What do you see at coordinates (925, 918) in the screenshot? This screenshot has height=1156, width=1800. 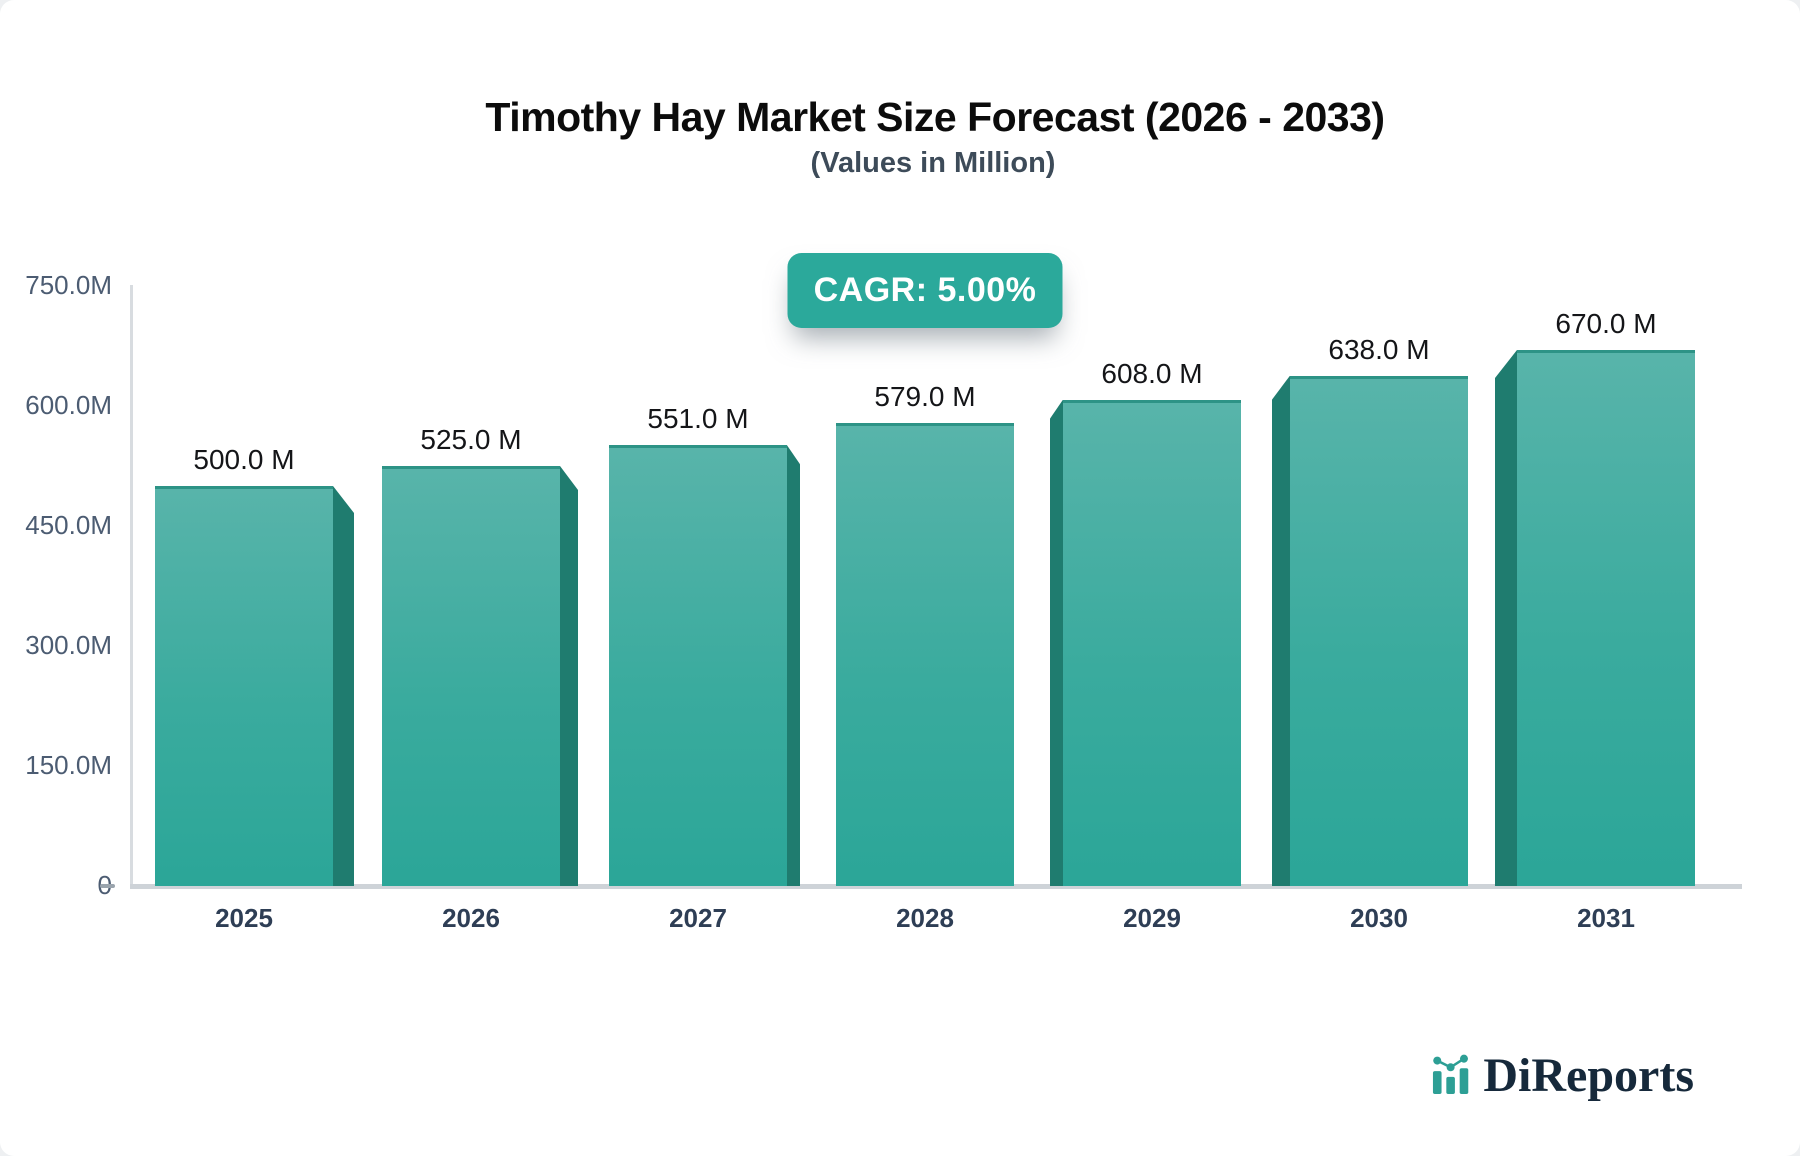 I see `x-axis-label: 2028` at bounding box center [925, 918].